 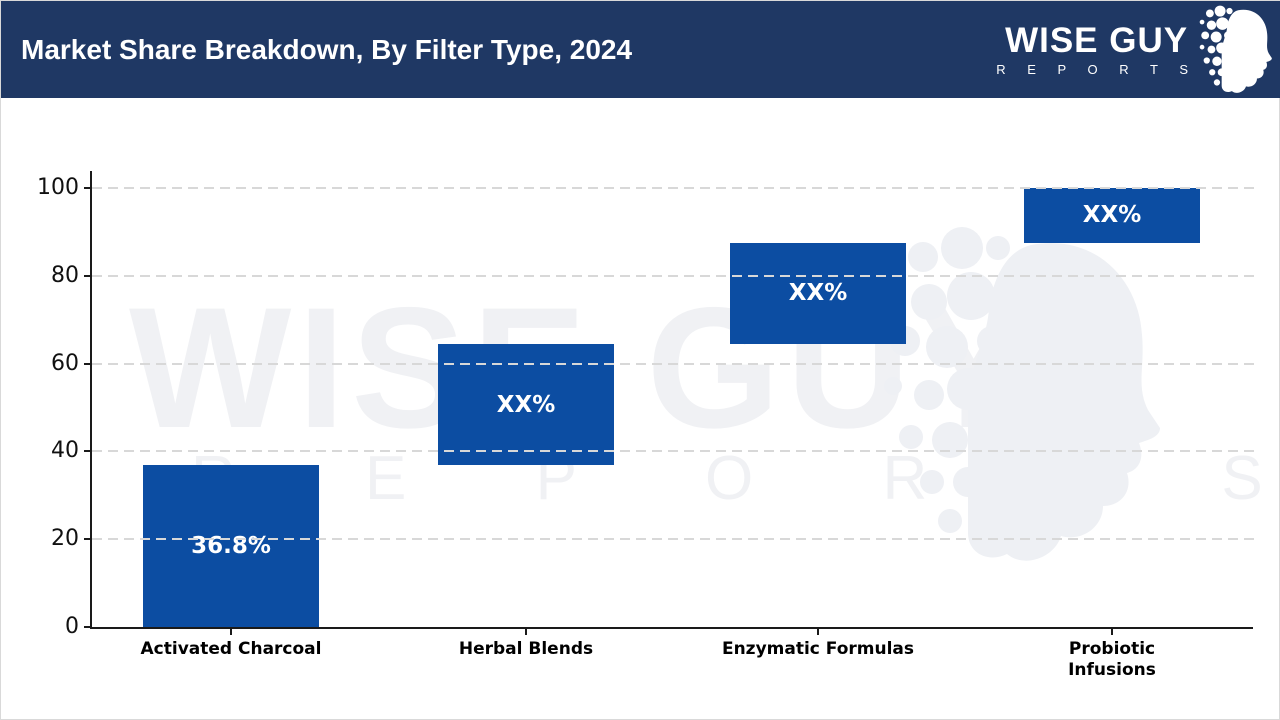 I want to click on bar-3: XX%, so click(x=818, y=293).